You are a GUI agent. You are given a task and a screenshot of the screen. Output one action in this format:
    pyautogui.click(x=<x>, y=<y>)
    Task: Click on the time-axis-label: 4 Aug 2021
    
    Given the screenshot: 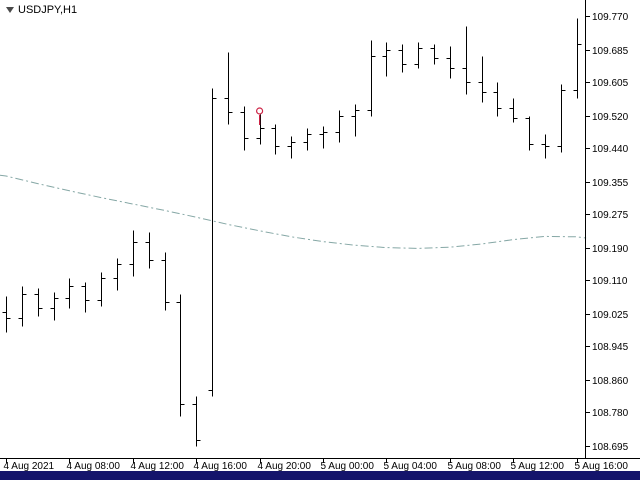 What is the action you would take?
    pyautogui.click(x=29, y=466)
    